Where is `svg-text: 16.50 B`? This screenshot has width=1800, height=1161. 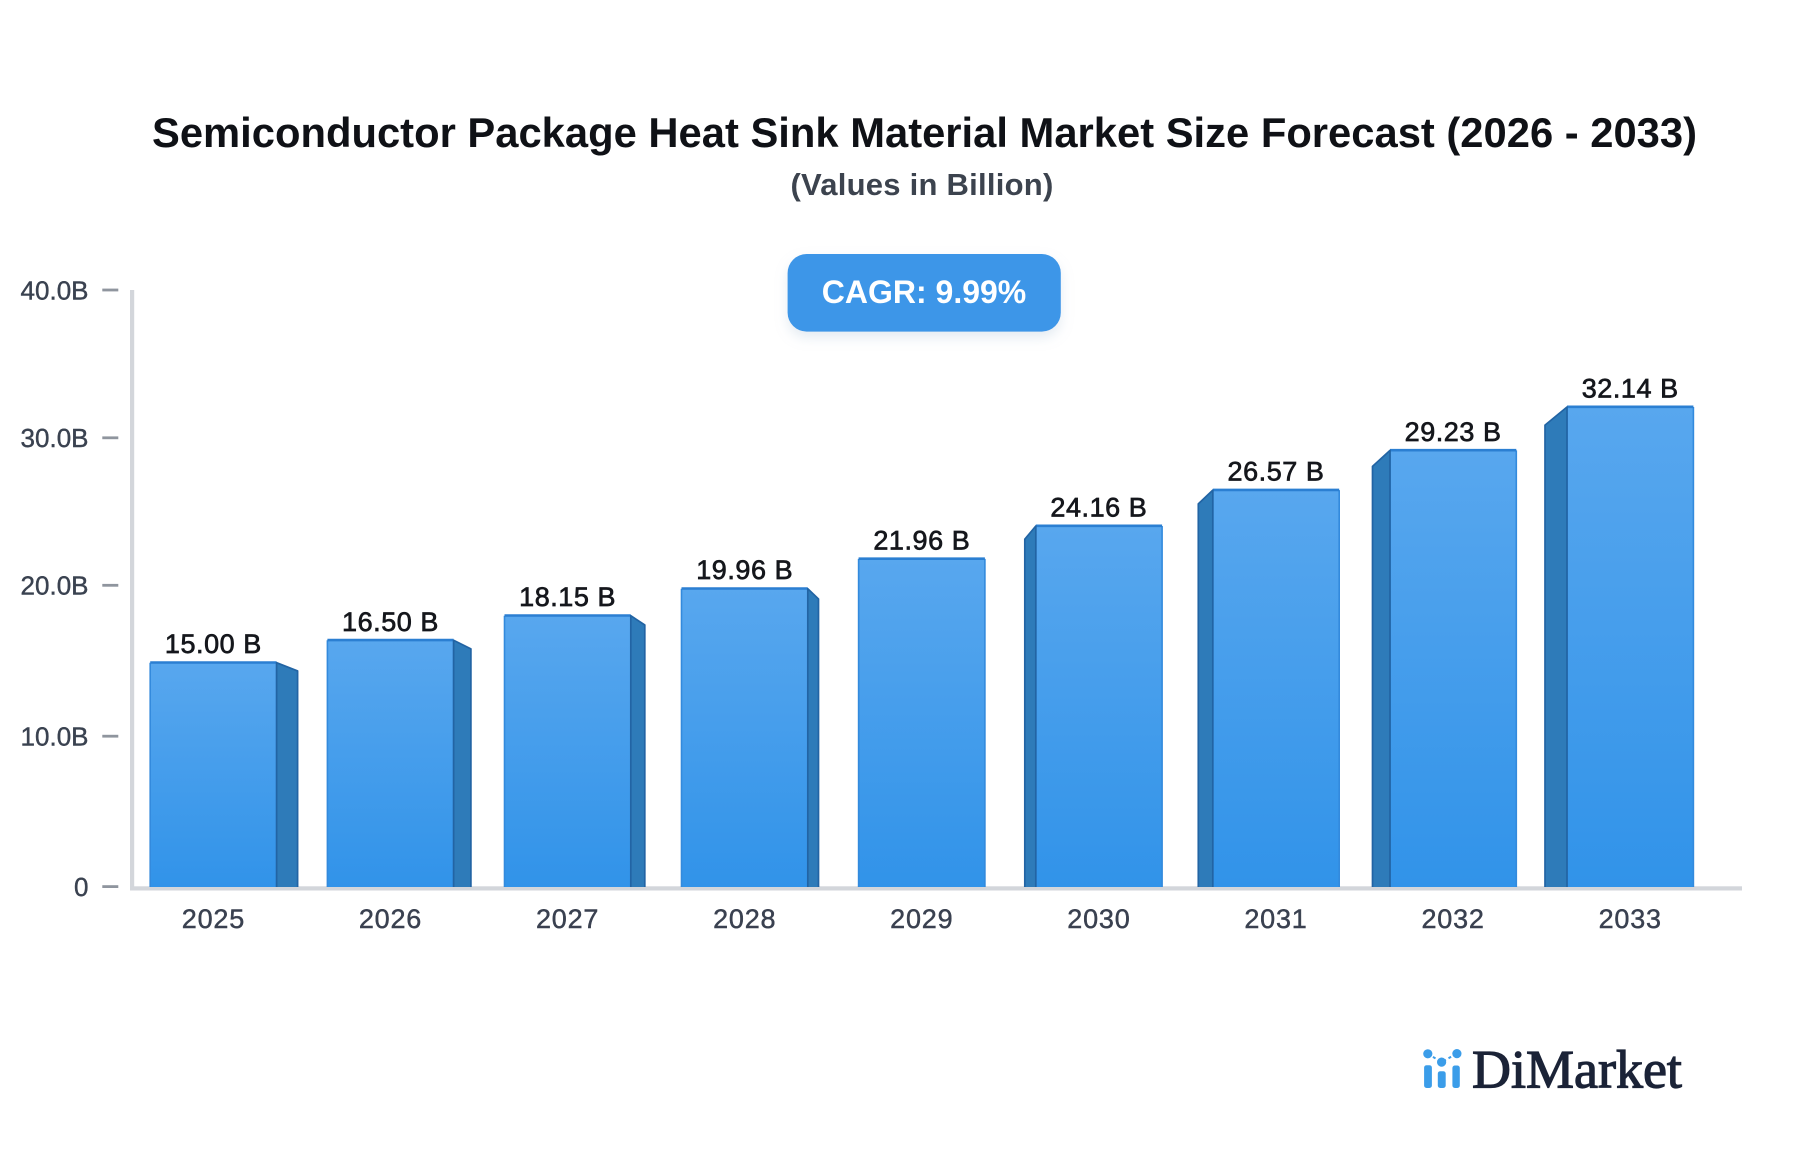 svg-text: 16.50 B is located at coordinates (390, 622).